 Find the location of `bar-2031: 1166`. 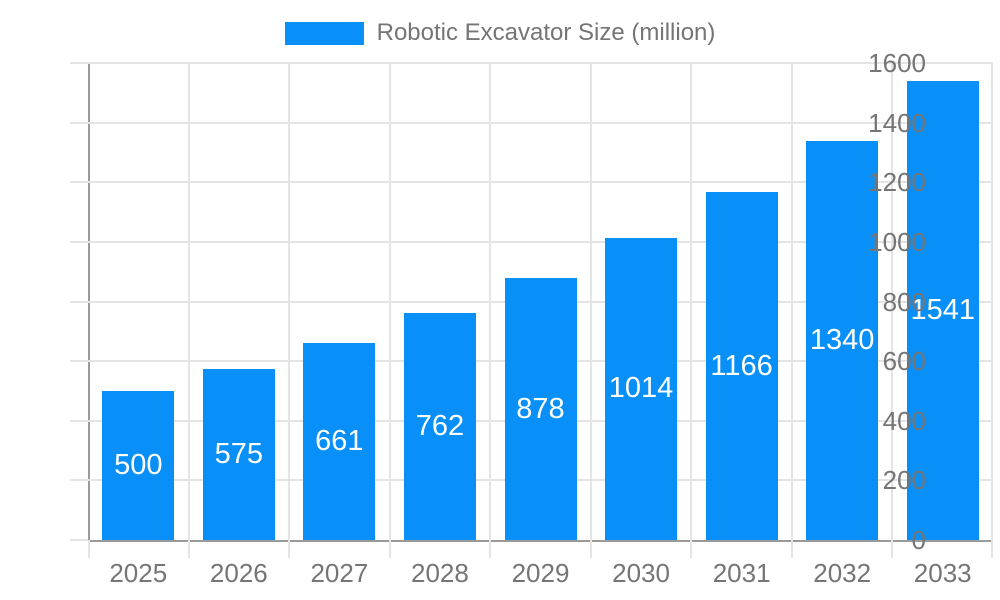

bar-2031: 1166 is located at coordinates (741, 366).